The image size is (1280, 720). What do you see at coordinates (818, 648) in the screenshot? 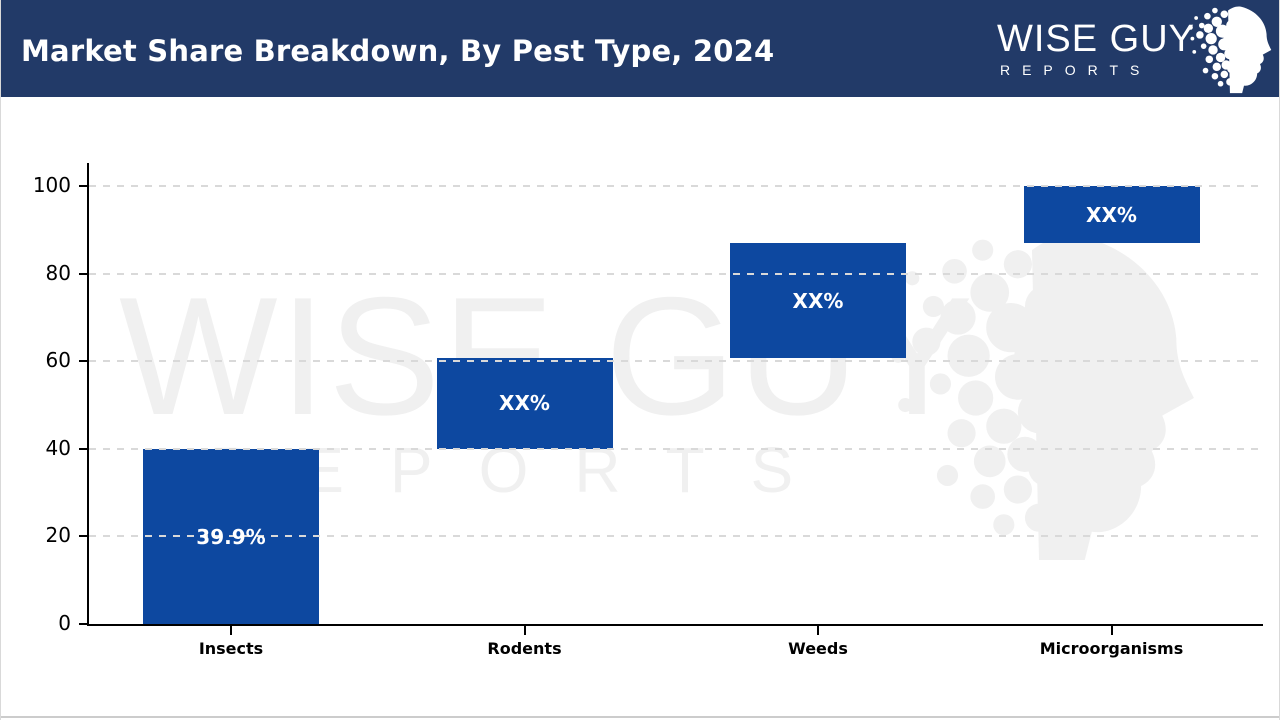
I see `category-label-weeds: Weeds` at bounding box center [818, 648].